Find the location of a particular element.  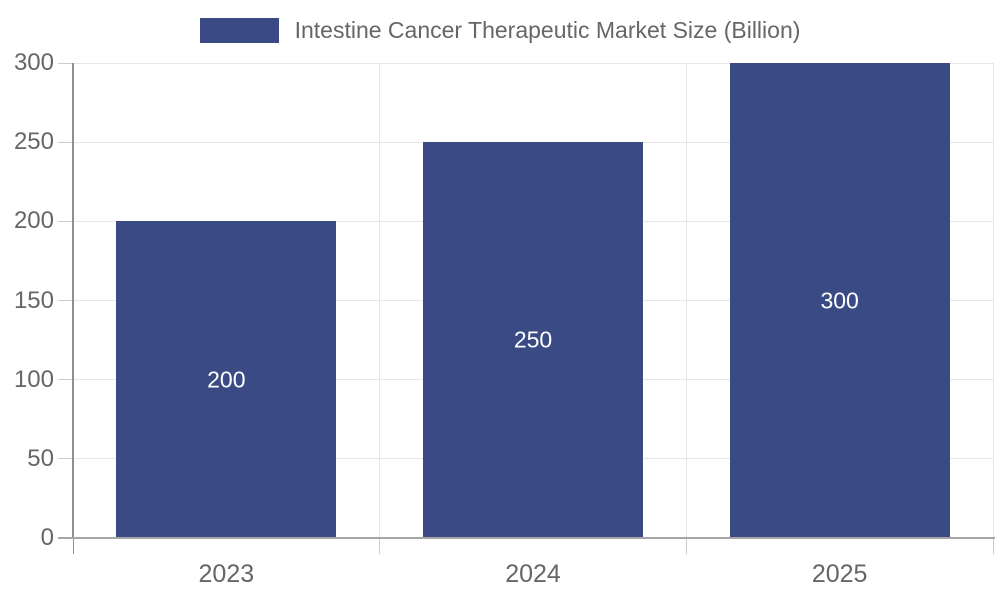

x-axis-tick-label: 2025 is located at coordinates (839, 574).